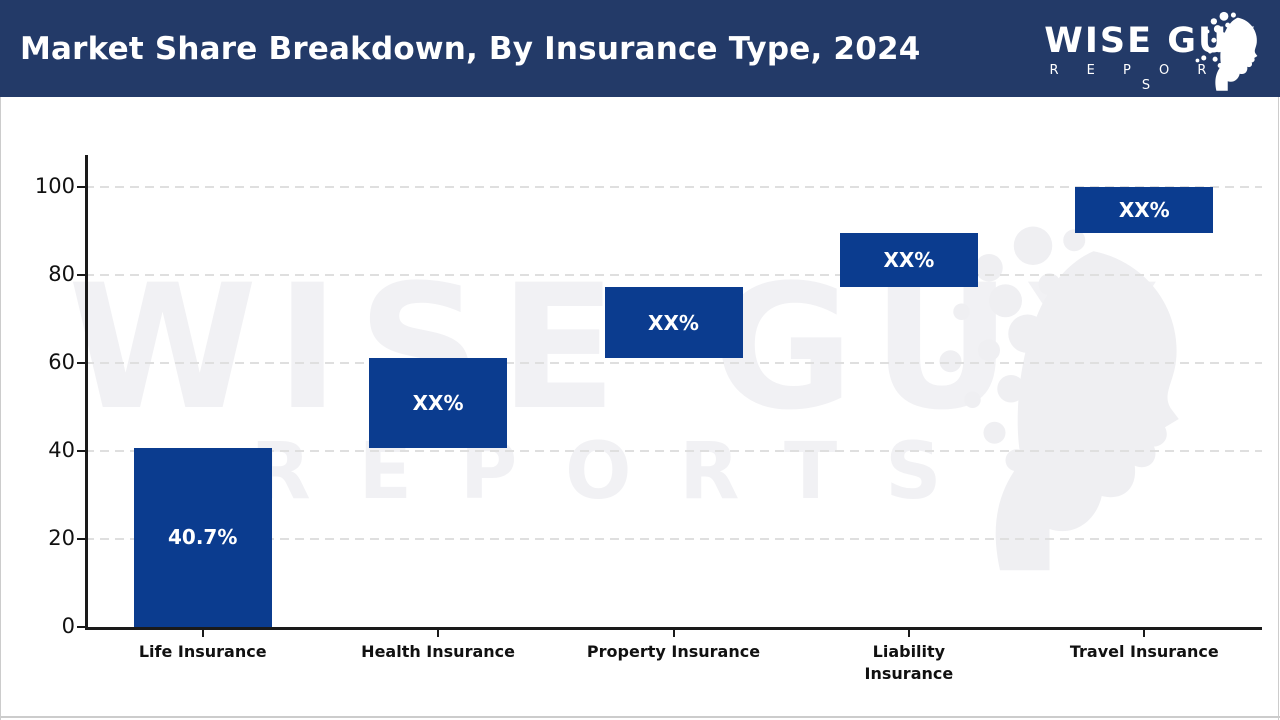 This screenshot has width=1280, height=720. I want to click on y-tick-label: 100, so click(54, 186).